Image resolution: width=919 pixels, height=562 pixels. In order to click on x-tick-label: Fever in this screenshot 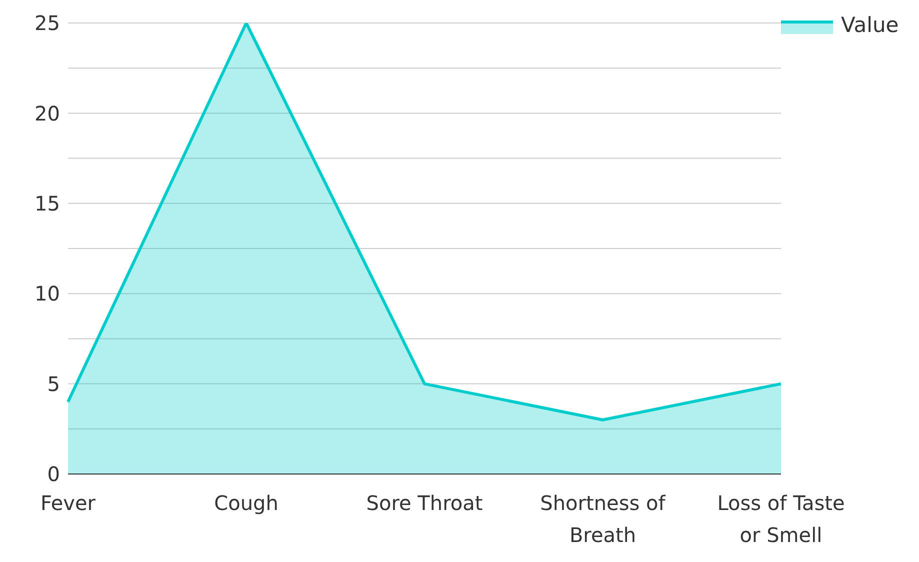, I will do `click(68, 503)`.